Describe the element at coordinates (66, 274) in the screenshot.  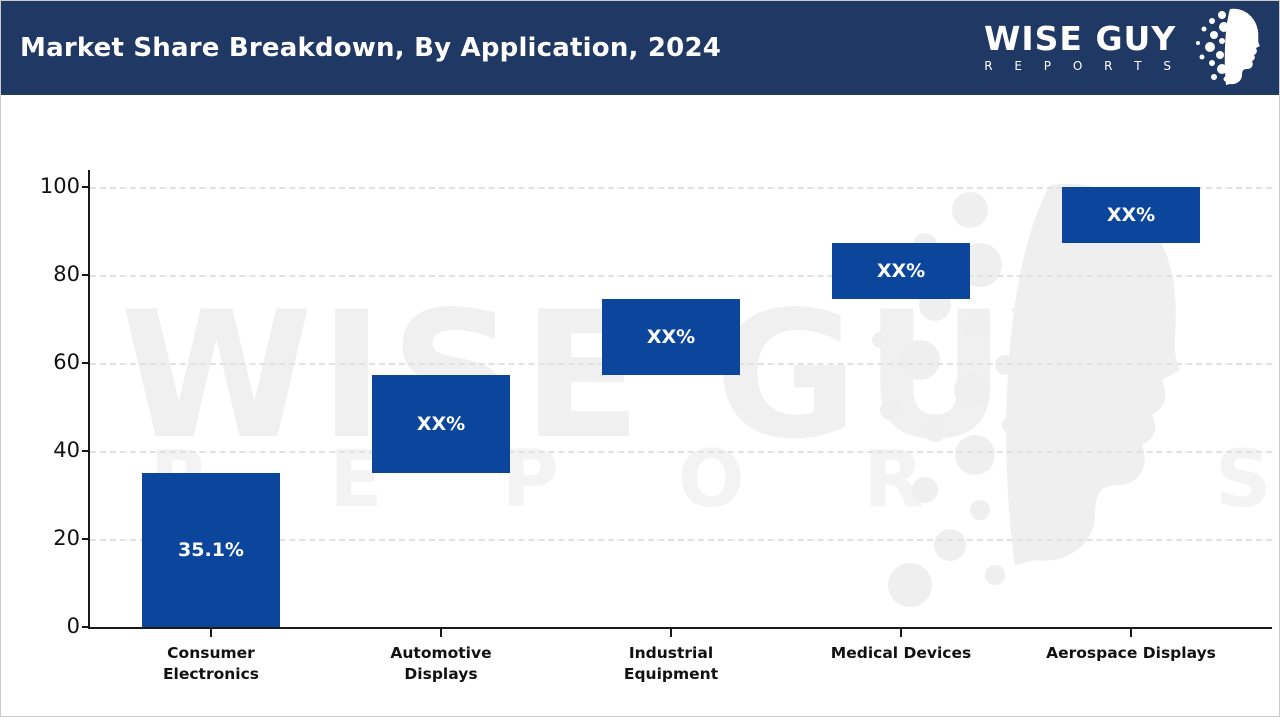
I see `y-tick-label-80: 80` at that location.